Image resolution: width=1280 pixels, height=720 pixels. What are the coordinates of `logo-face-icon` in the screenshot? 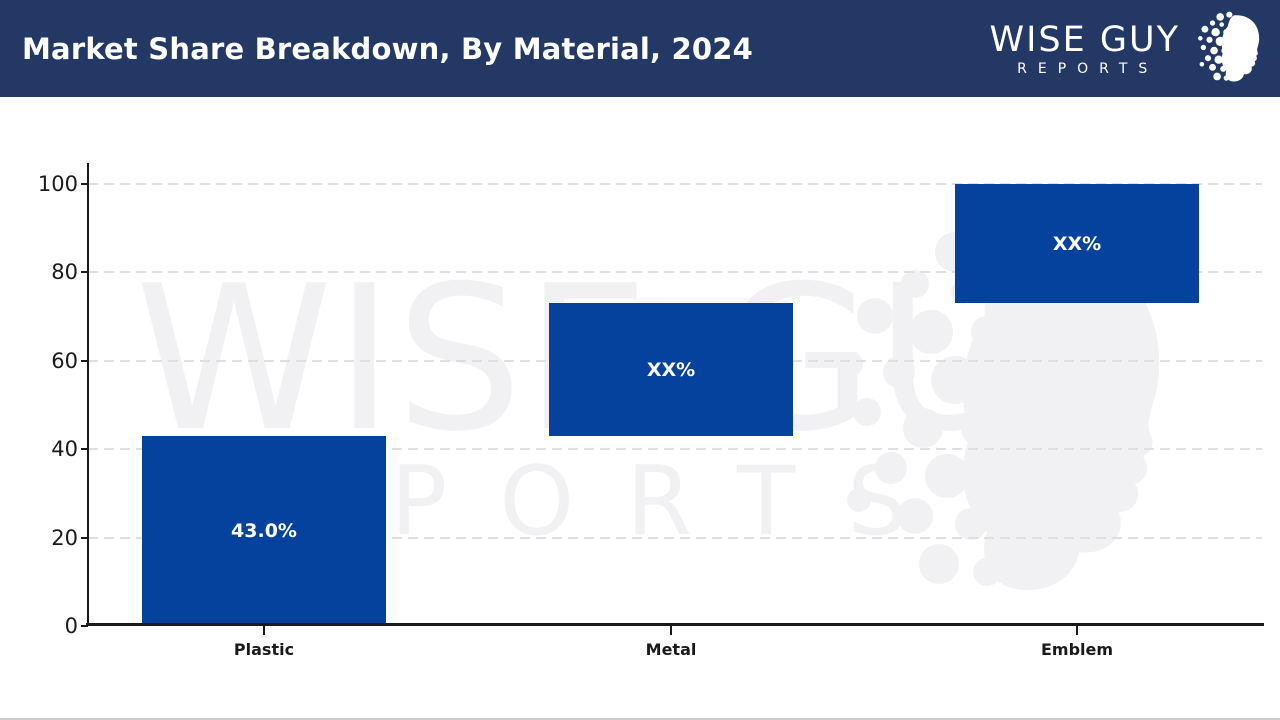 It's located at (1229, 46).